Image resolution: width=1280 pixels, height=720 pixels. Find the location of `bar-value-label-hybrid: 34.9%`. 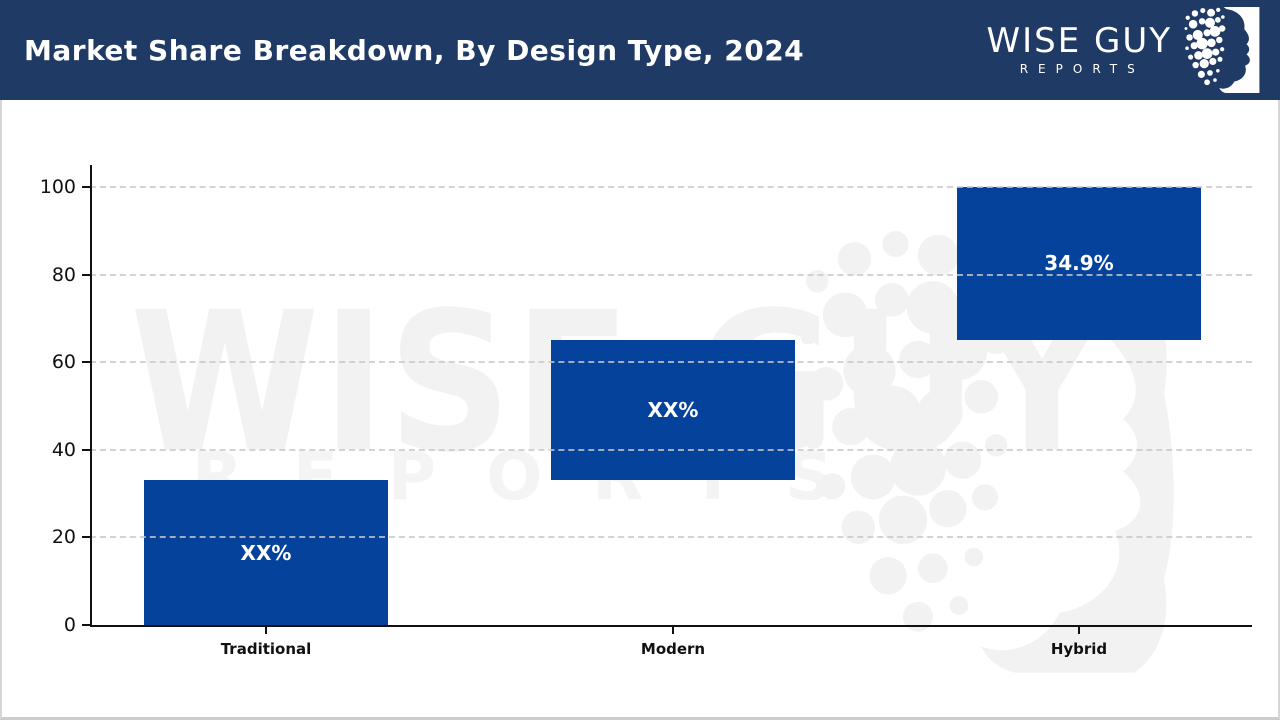

bar-value-label-hybrid: 34.9% is located at coordinates (1079, 263).